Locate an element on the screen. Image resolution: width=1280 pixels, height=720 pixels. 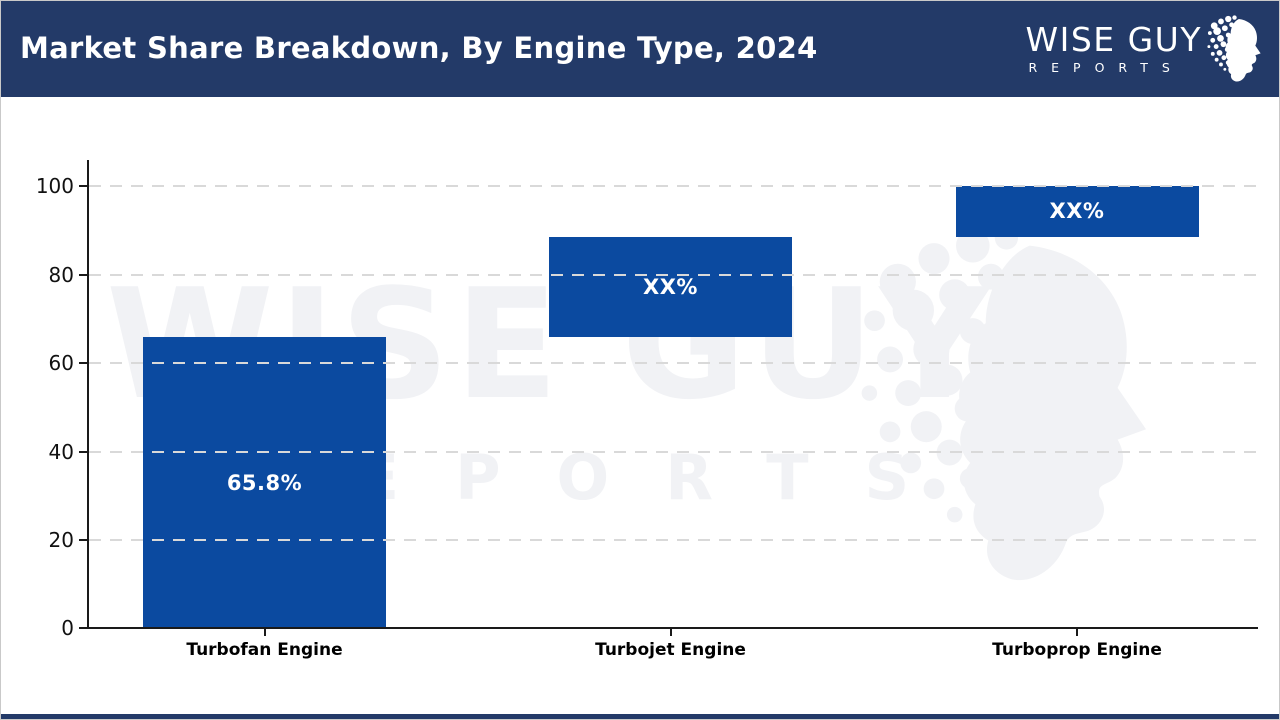
x-category-label-turbofan-engine: Turbofan Engine is located at coordinates (264, 650).